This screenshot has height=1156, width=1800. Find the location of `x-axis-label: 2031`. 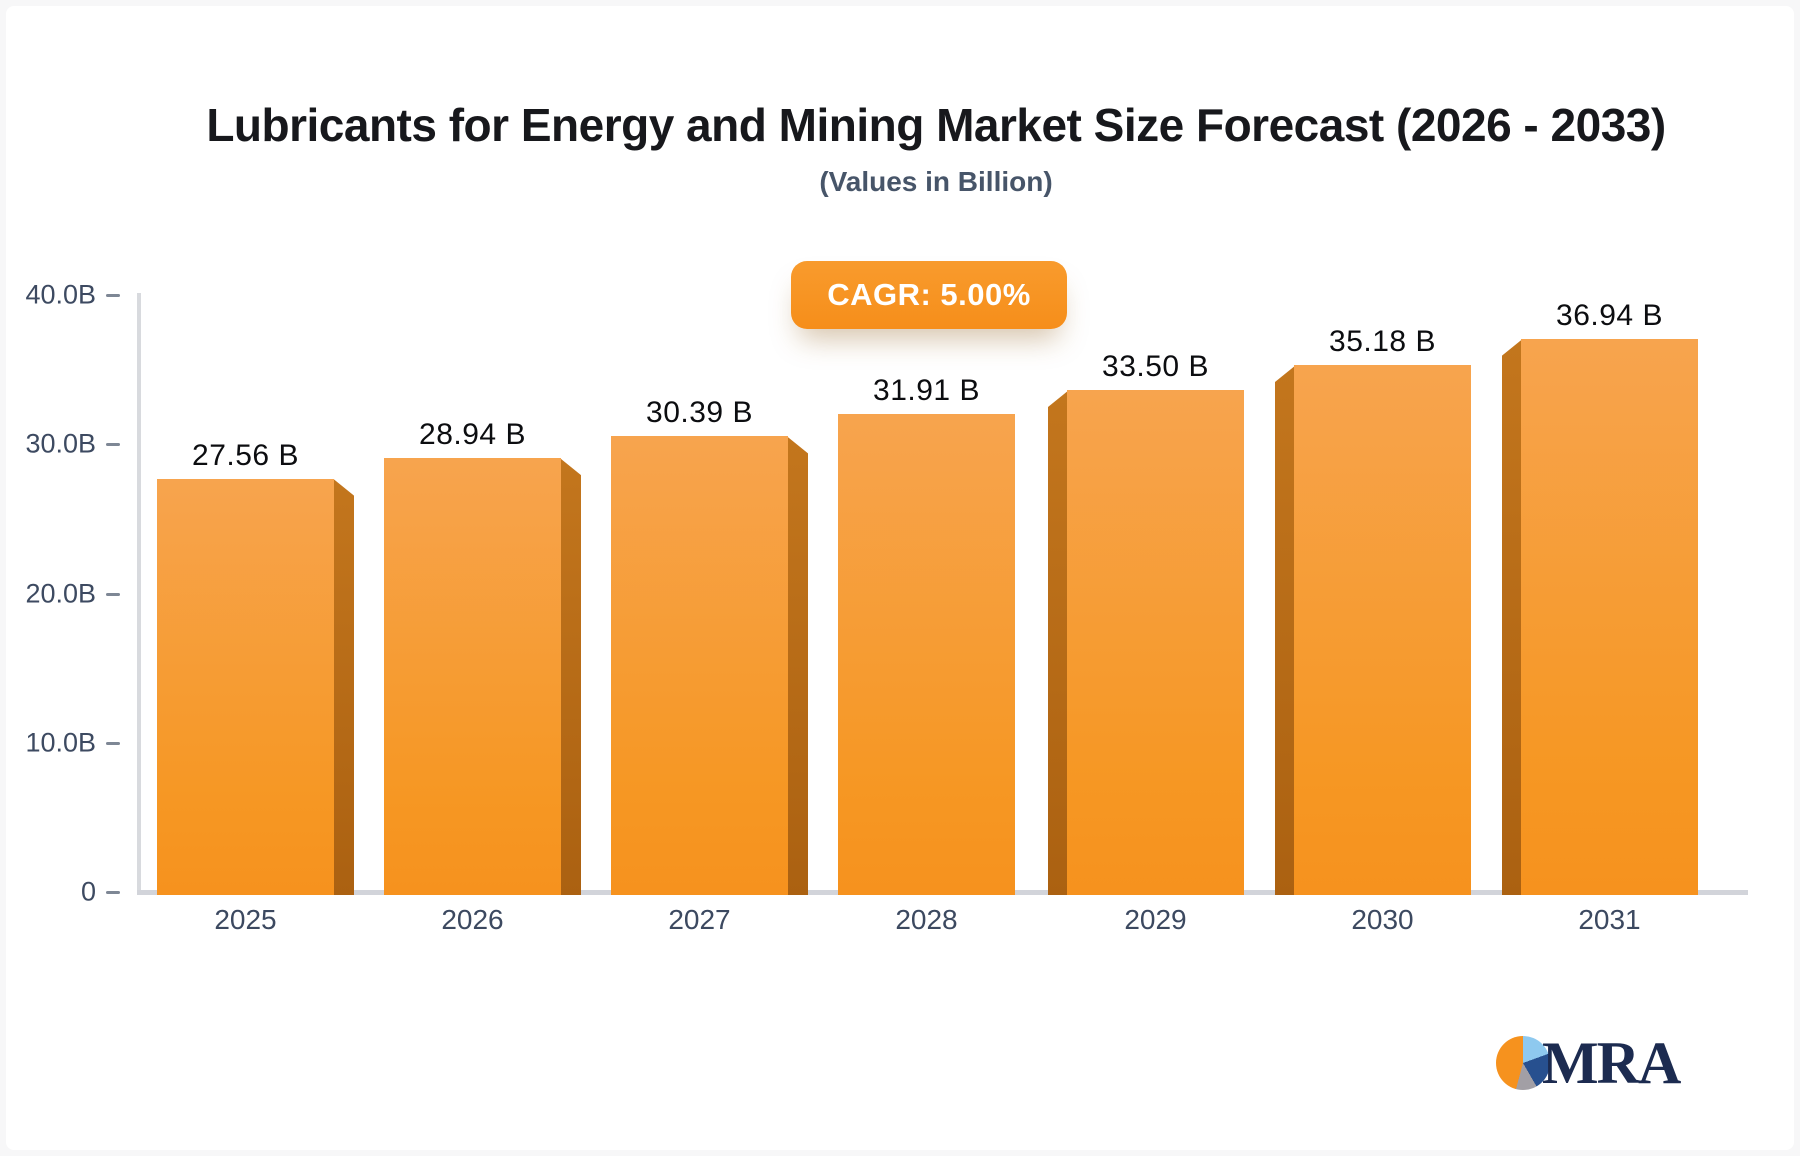

x-axis-label: 2031 is located at coordinates (1609, 919).